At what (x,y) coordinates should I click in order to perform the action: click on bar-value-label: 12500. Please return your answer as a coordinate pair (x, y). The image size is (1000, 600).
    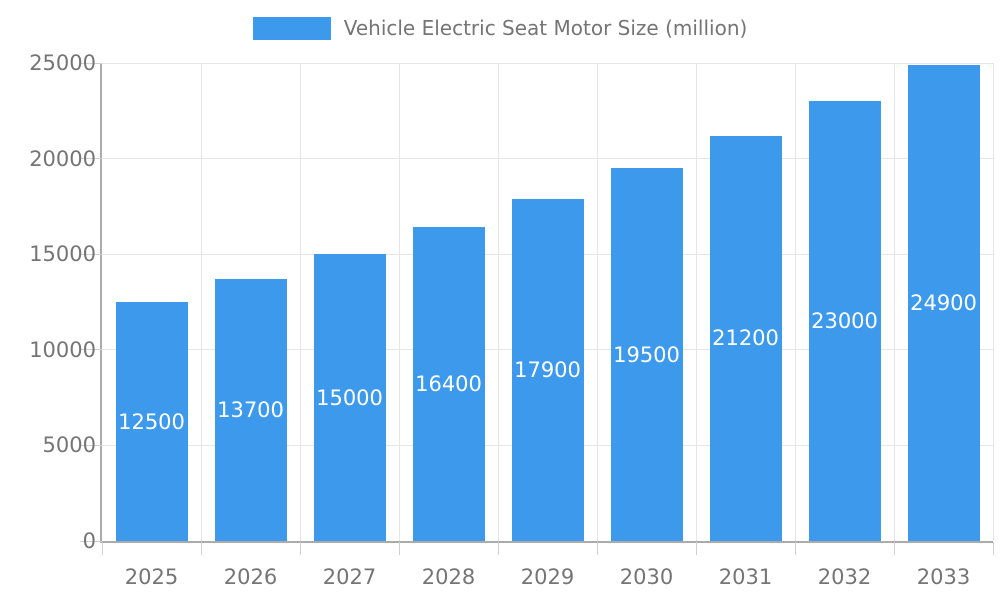
    Looking at the image, I should click on (151, 421).